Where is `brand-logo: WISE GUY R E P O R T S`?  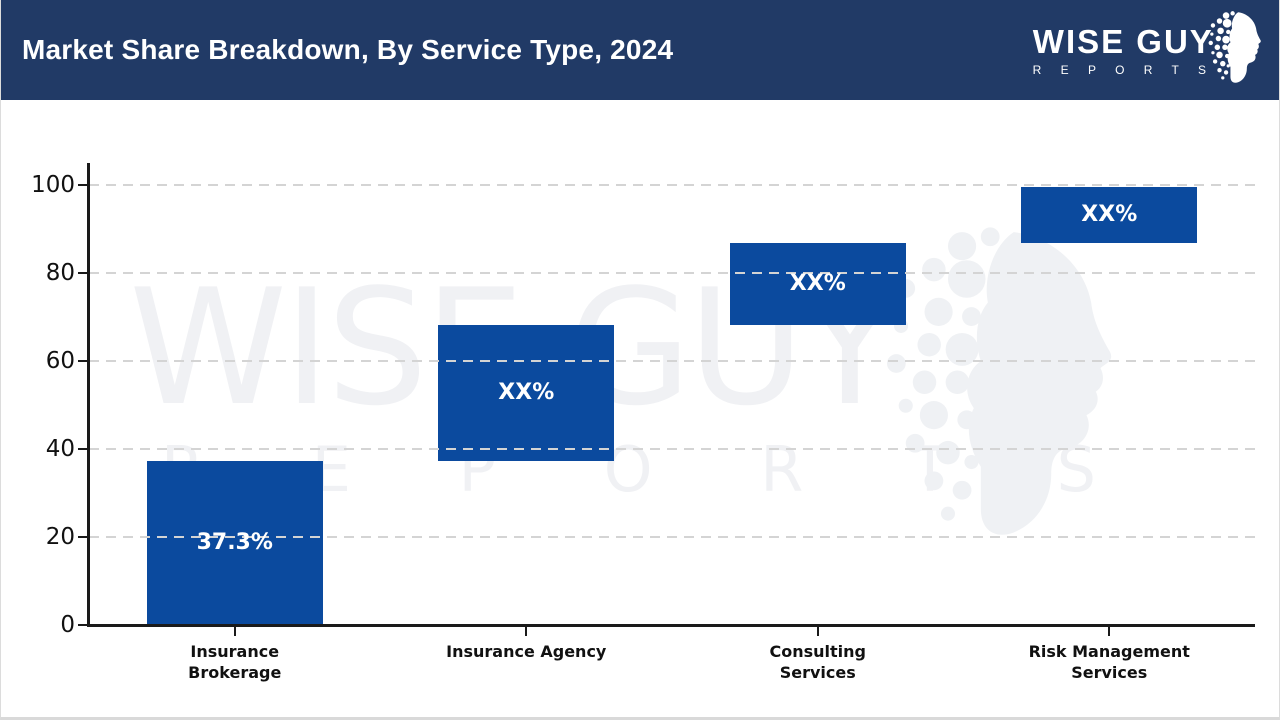
brand-logo: WISE GUY R E P O R T S is located at coordinates (1151, 50).